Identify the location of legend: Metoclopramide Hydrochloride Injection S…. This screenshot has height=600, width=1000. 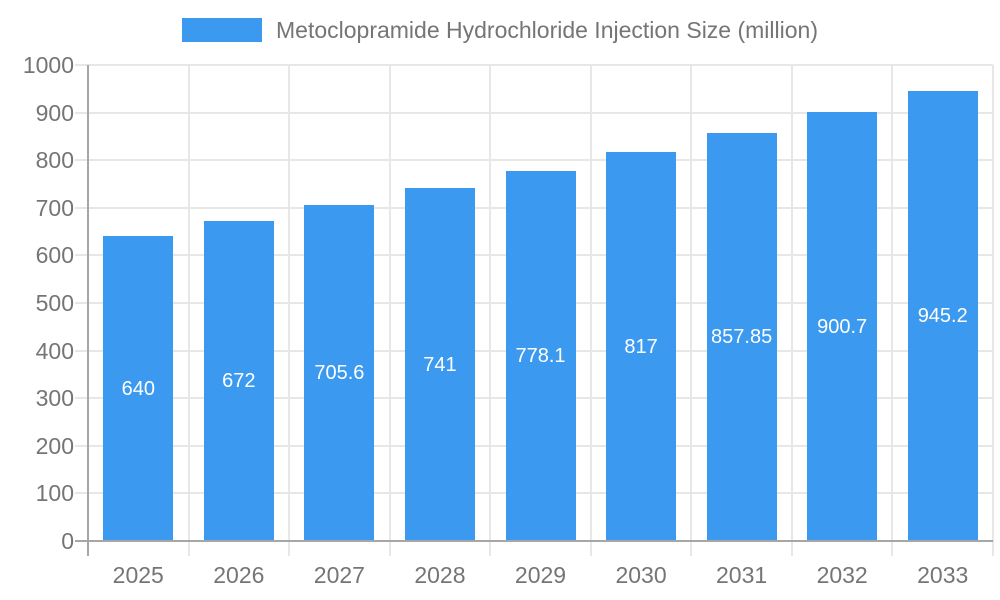
(500, 30).